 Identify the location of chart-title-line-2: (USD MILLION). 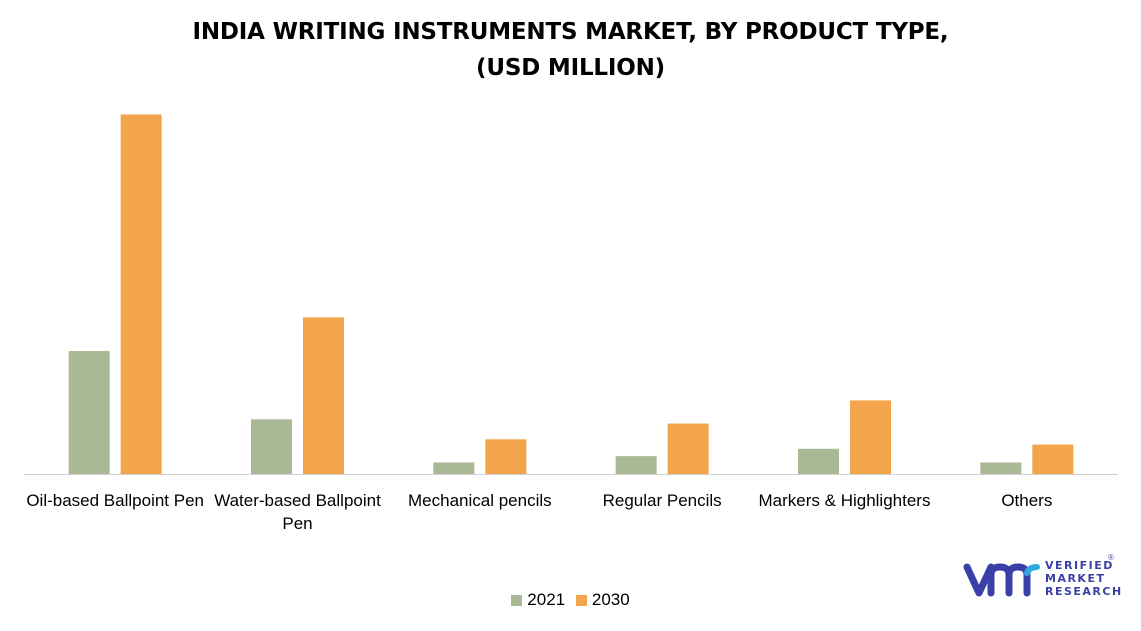
(570, 68).